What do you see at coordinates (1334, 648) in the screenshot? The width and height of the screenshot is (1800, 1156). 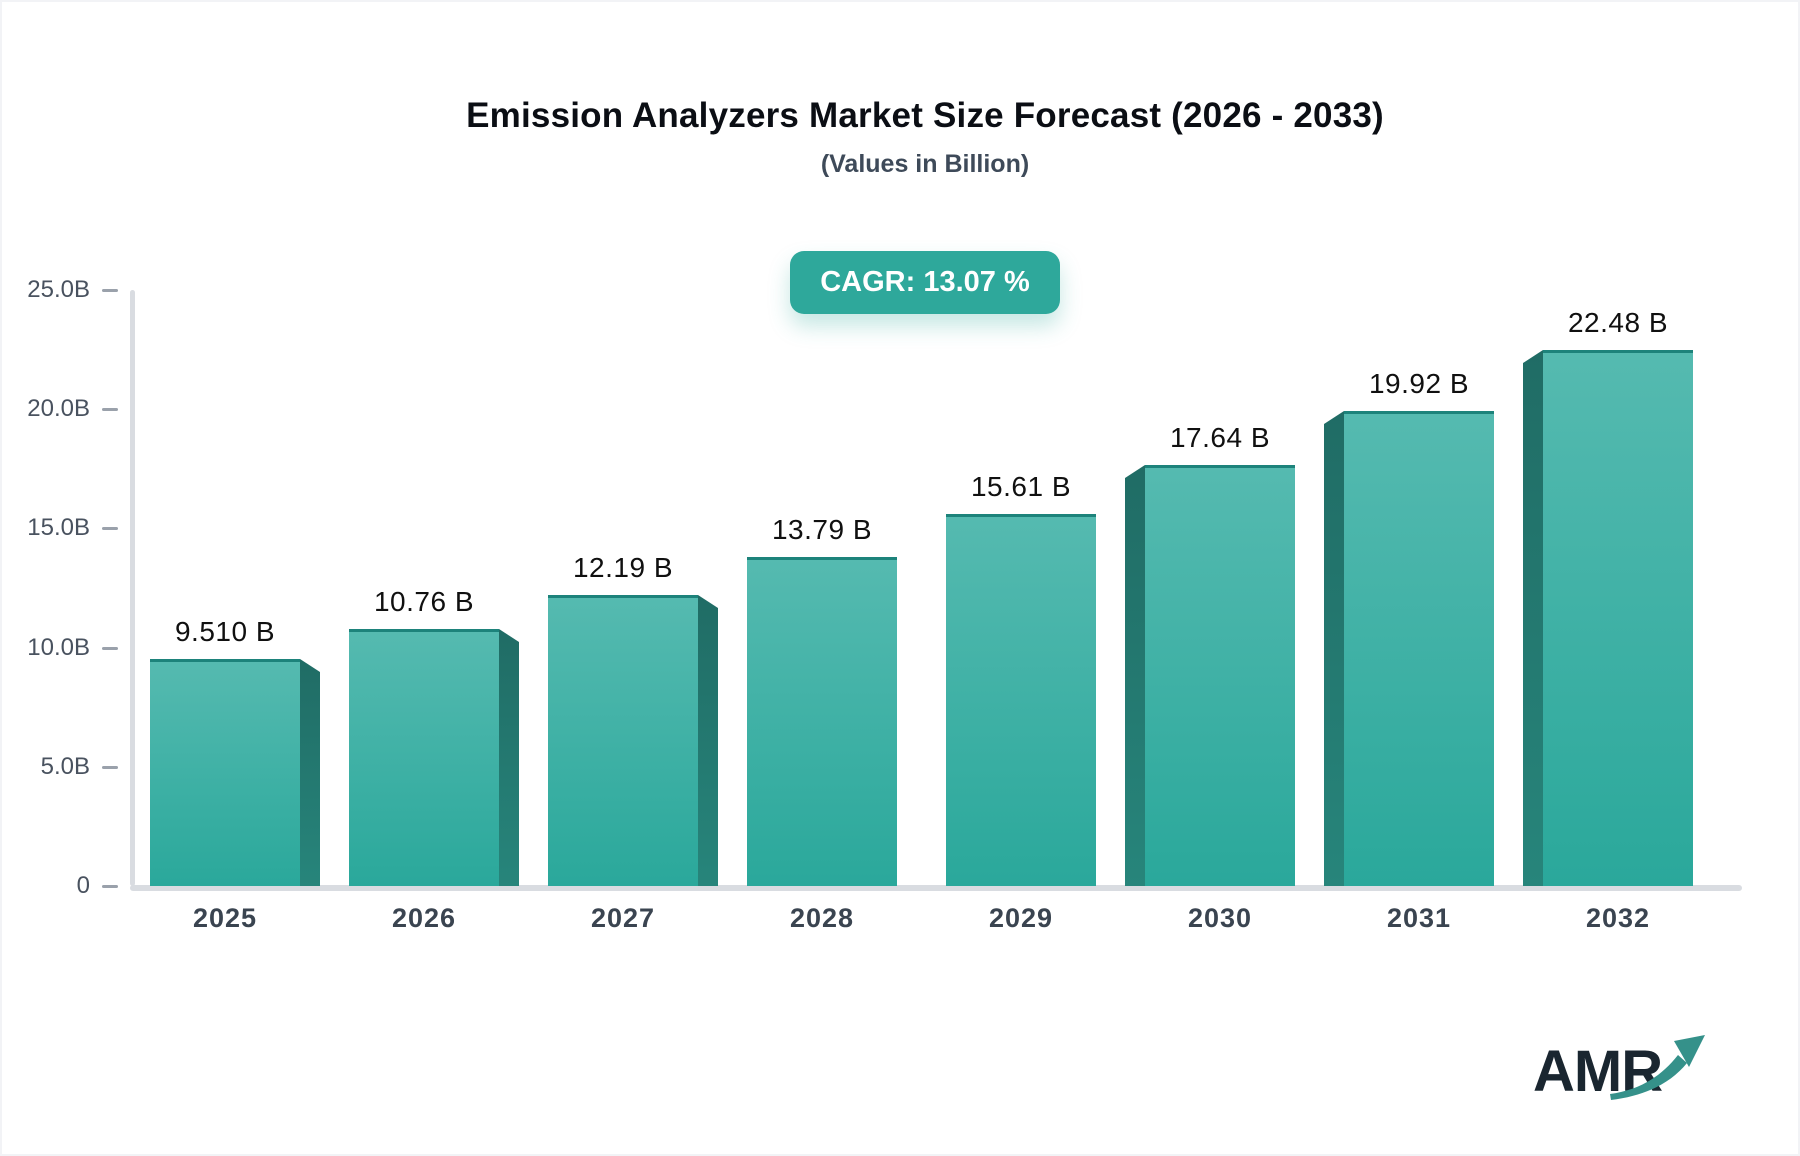 I see `bar-side-2031` at bounding box center [1334, 648].